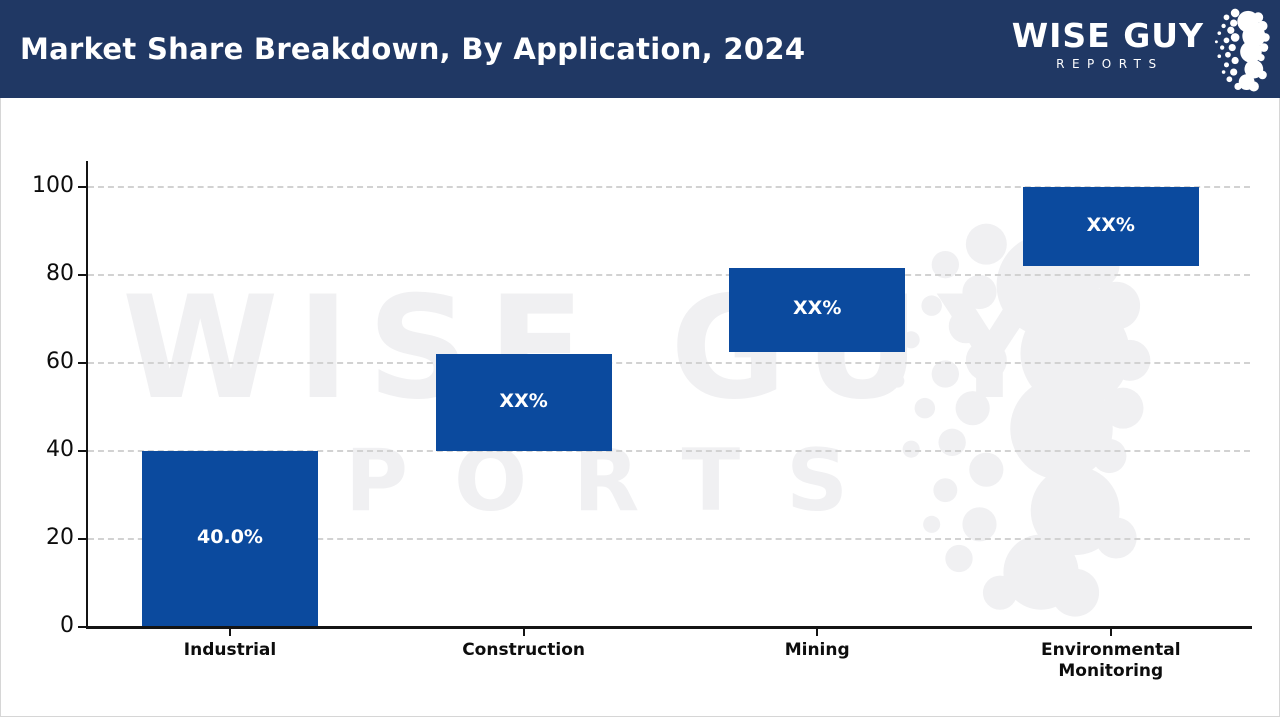 This screenshot has width=1280, height=720. What do you see at coordinates (67, 625) in the screenshot?
I see `ytick-label-0: 0` at bounding box center [67, 625].